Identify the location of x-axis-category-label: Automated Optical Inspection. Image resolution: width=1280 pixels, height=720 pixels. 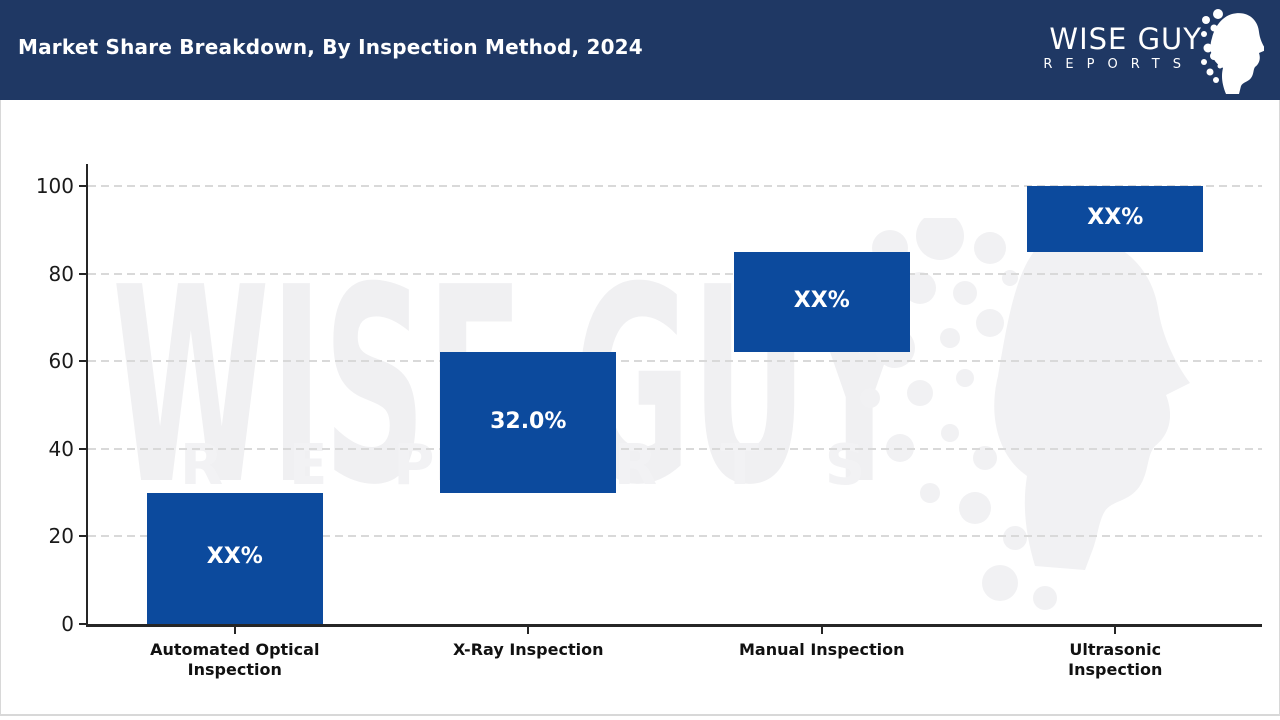
(235, 659).